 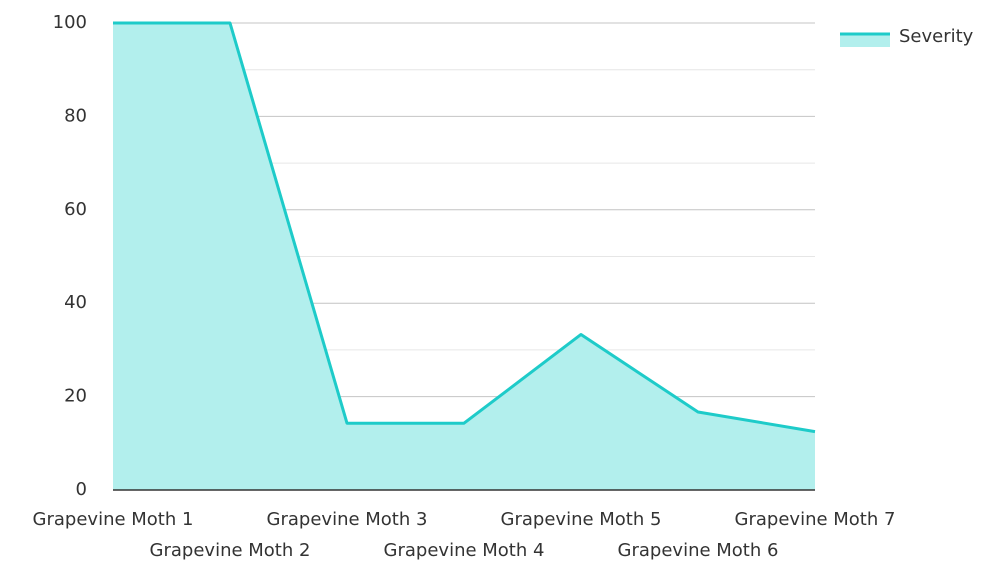 What do you see at coordinates (936, 36) in the screenshot?
I see `legend-label: Severity` at bounding box center [936, 36].